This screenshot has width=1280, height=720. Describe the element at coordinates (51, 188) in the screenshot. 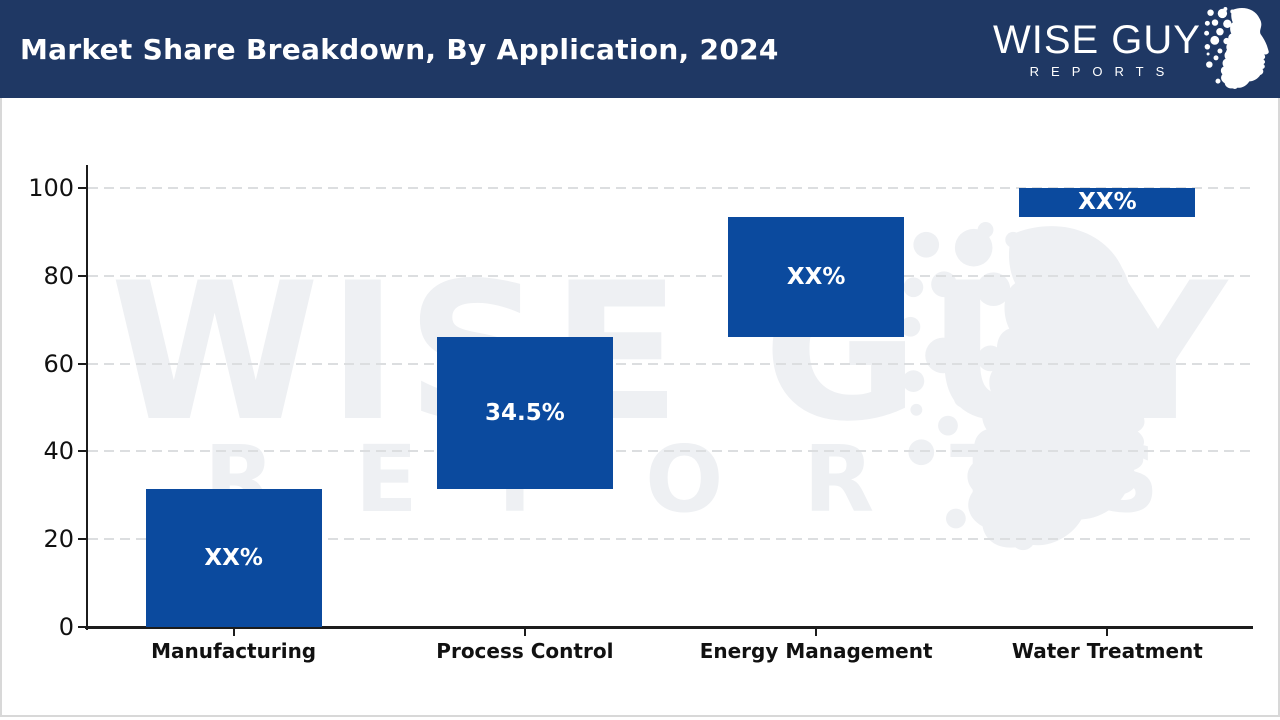

I see `y-tick-label-100: 100` at that location.